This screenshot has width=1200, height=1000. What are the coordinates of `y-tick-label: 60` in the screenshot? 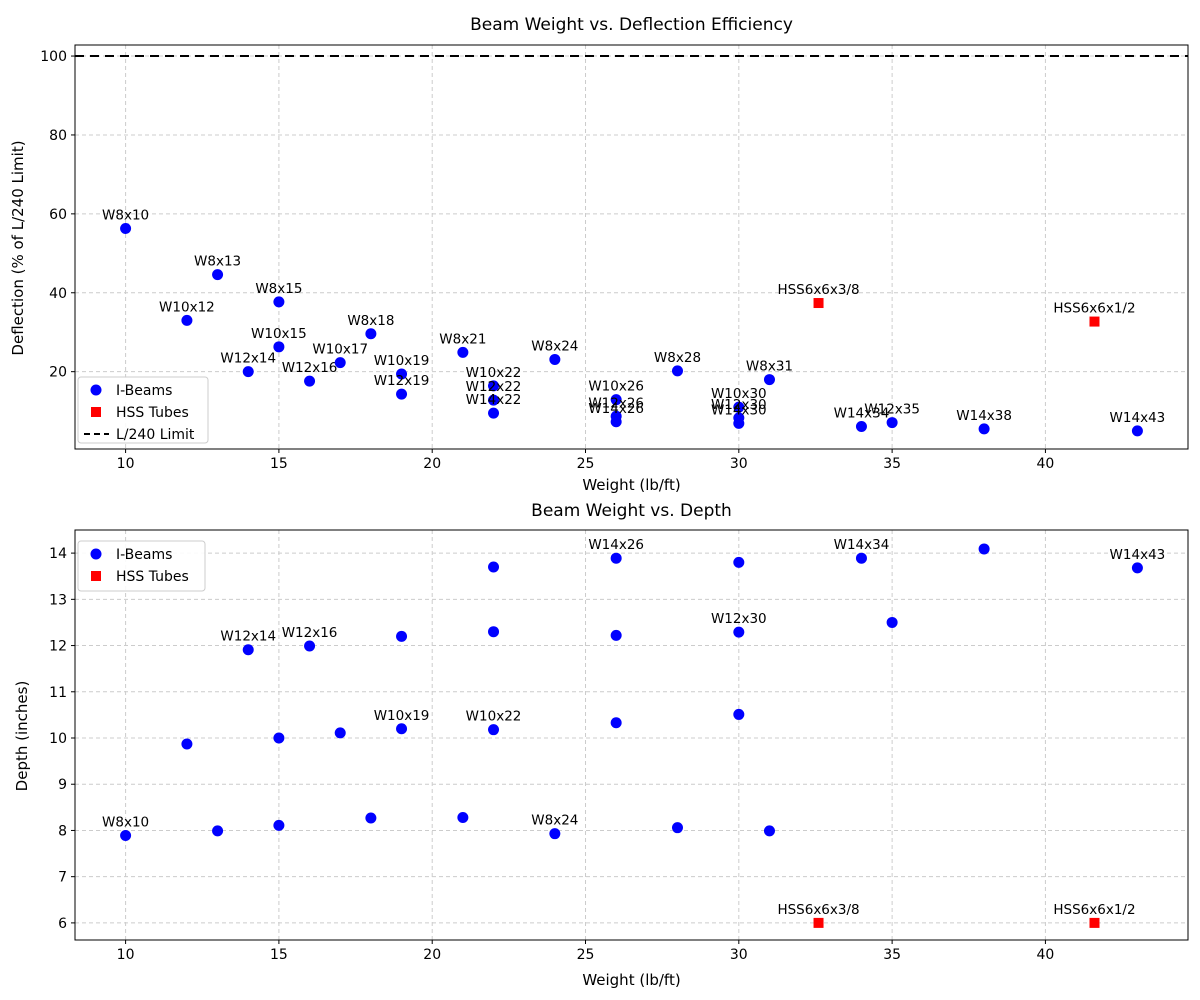 It's located at (58, 215).